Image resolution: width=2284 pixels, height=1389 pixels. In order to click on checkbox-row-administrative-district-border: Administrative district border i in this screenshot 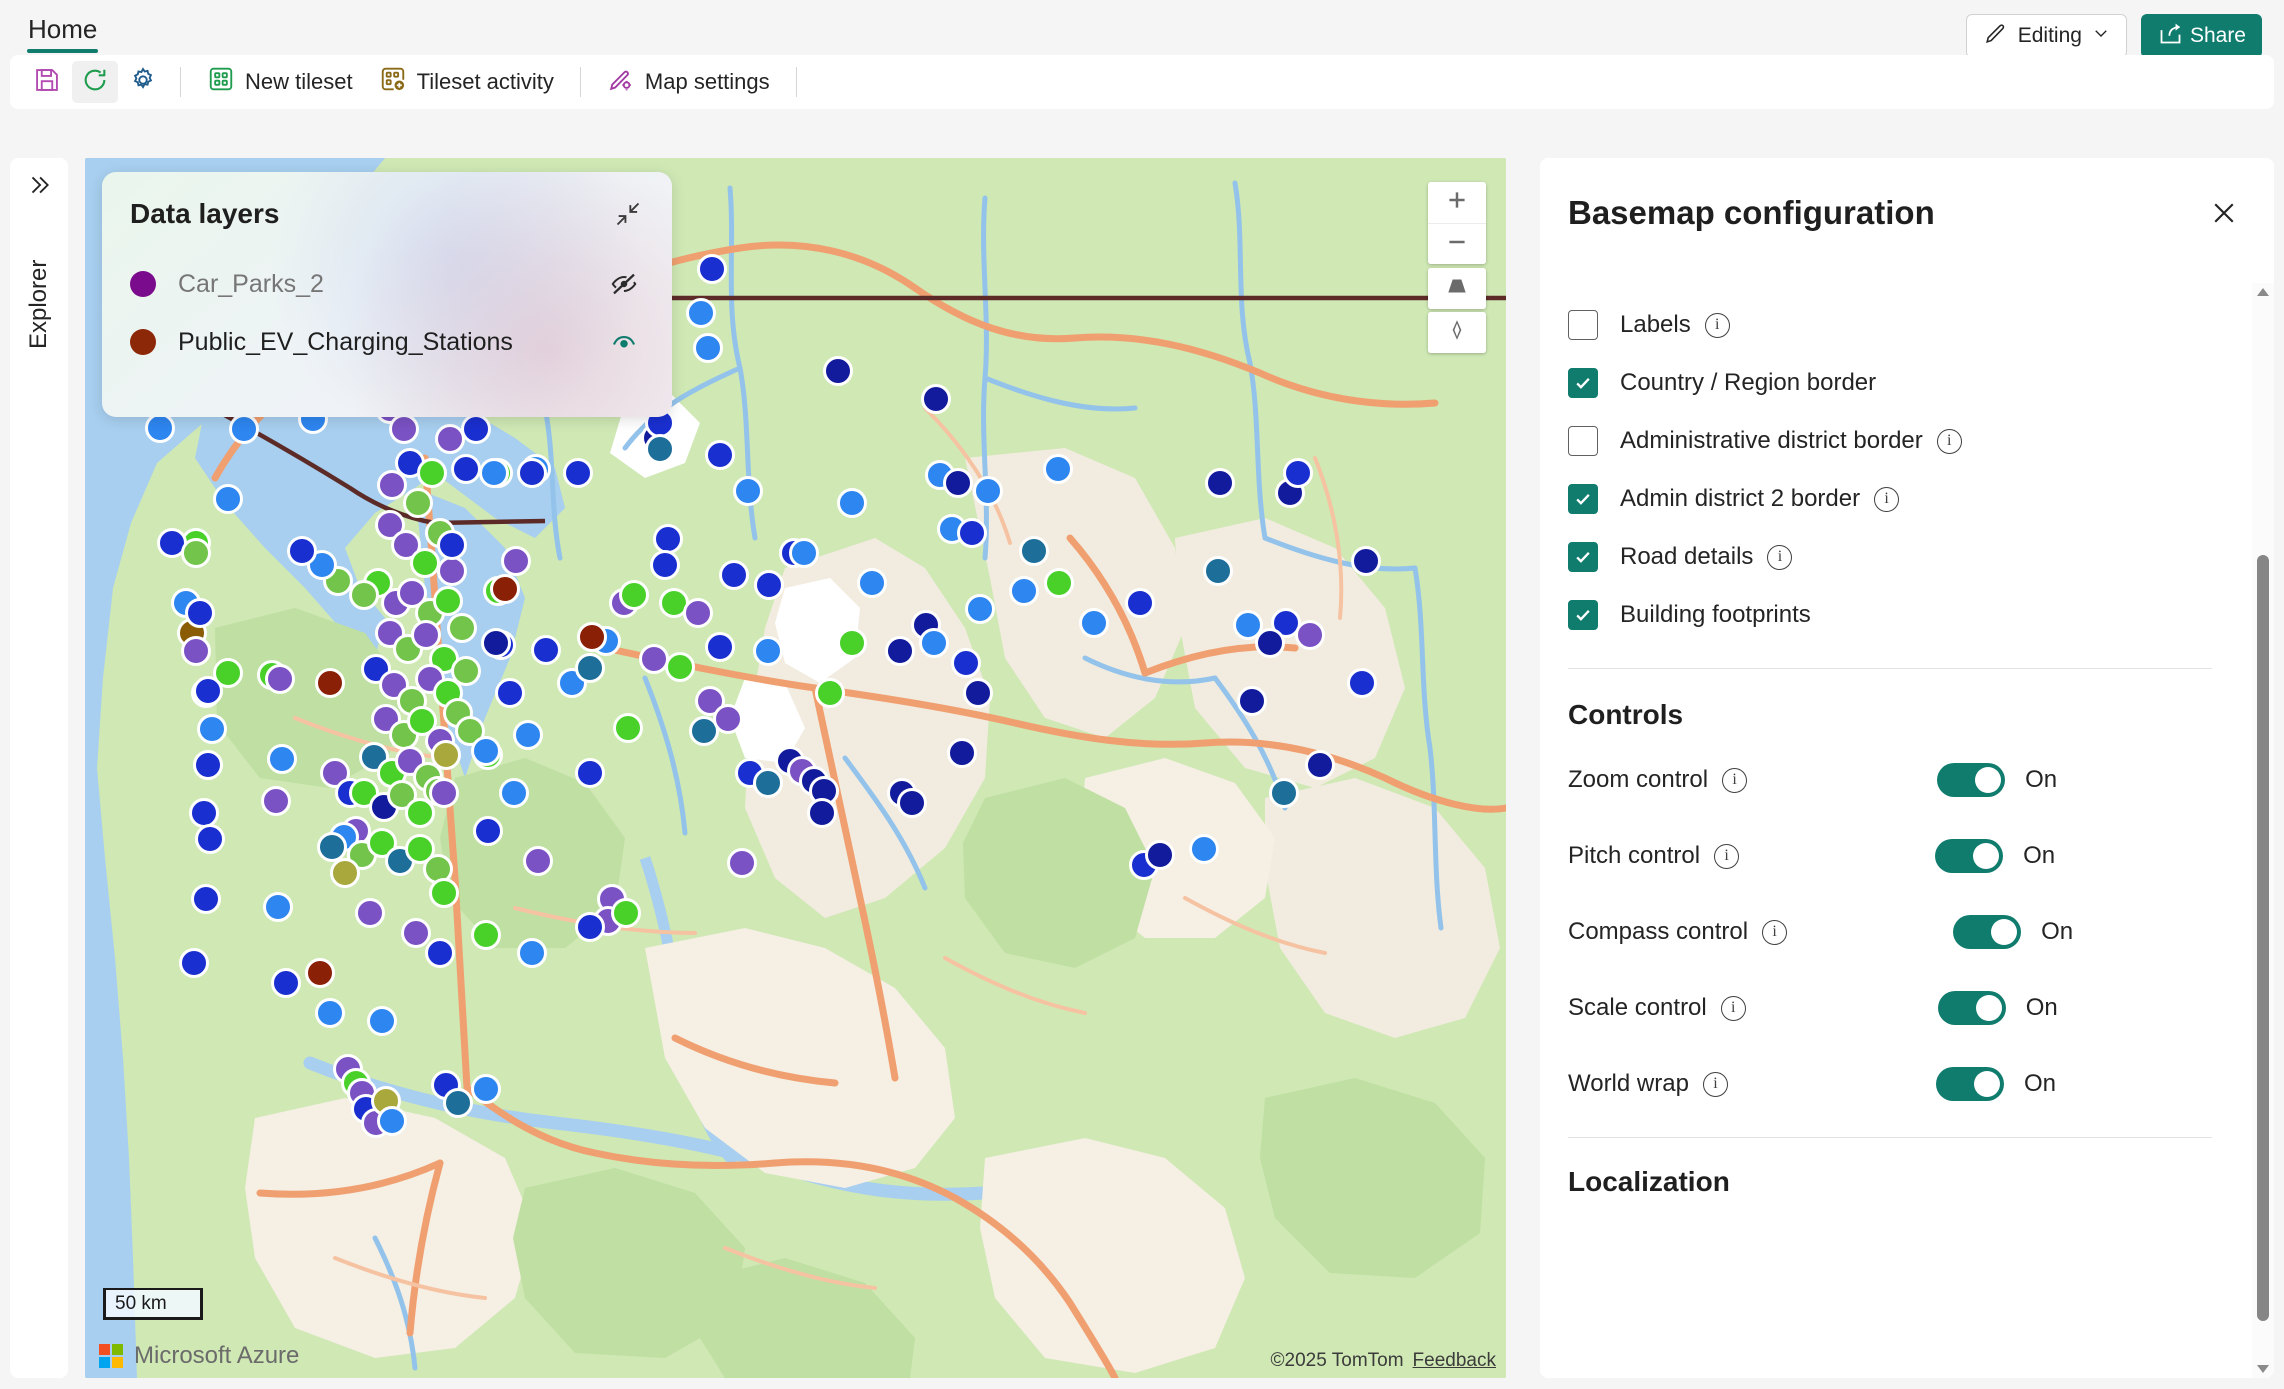, I will do `click(1890, 441)`.